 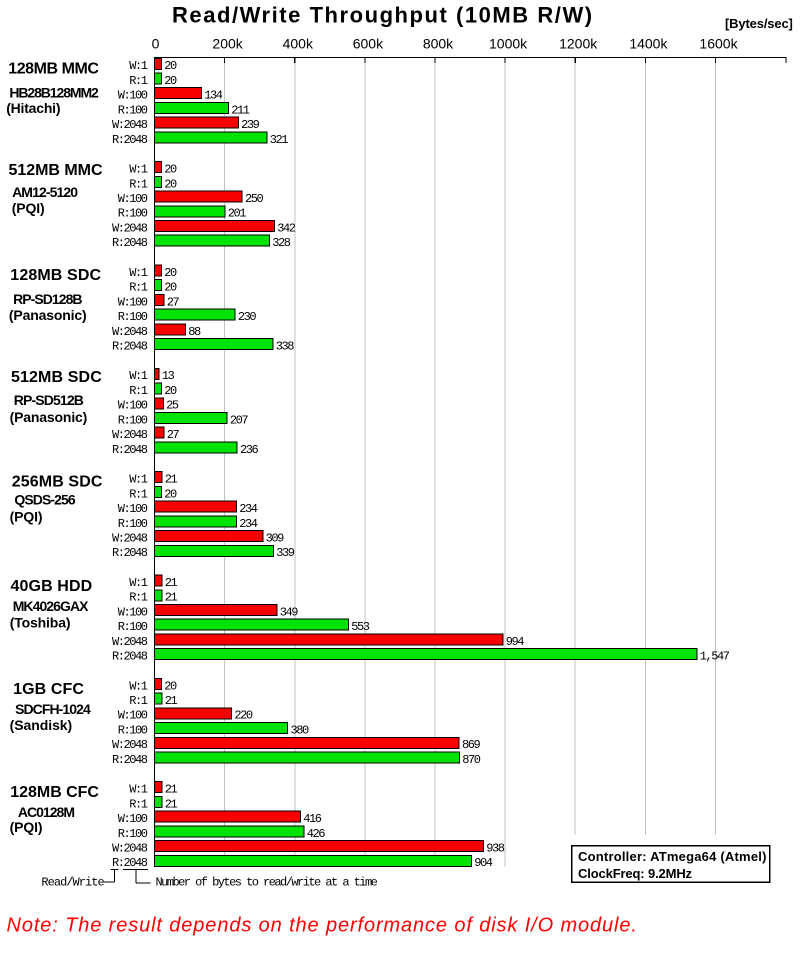 What do you see at coordinates (56, 170) in the screenshot?
I see `svg-text: 512MB MMC` at bounding box center [56, 170].